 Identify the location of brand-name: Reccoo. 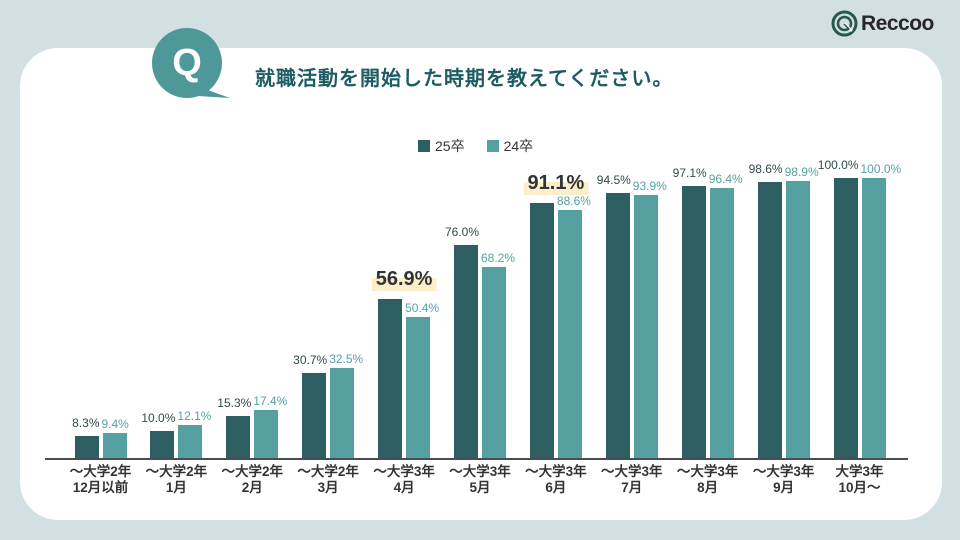
(897, 23).